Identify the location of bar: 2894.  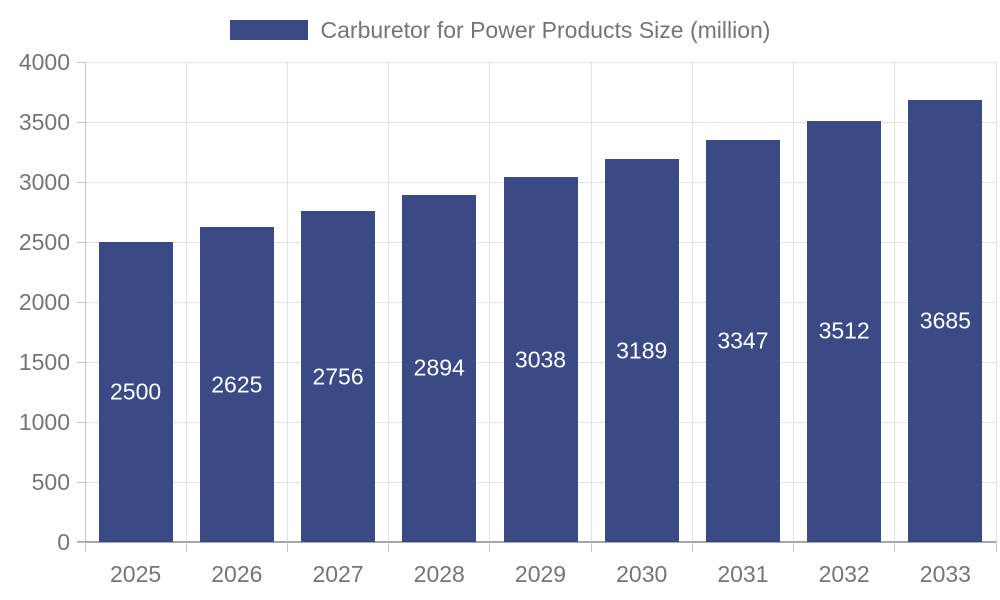
(439, 368).